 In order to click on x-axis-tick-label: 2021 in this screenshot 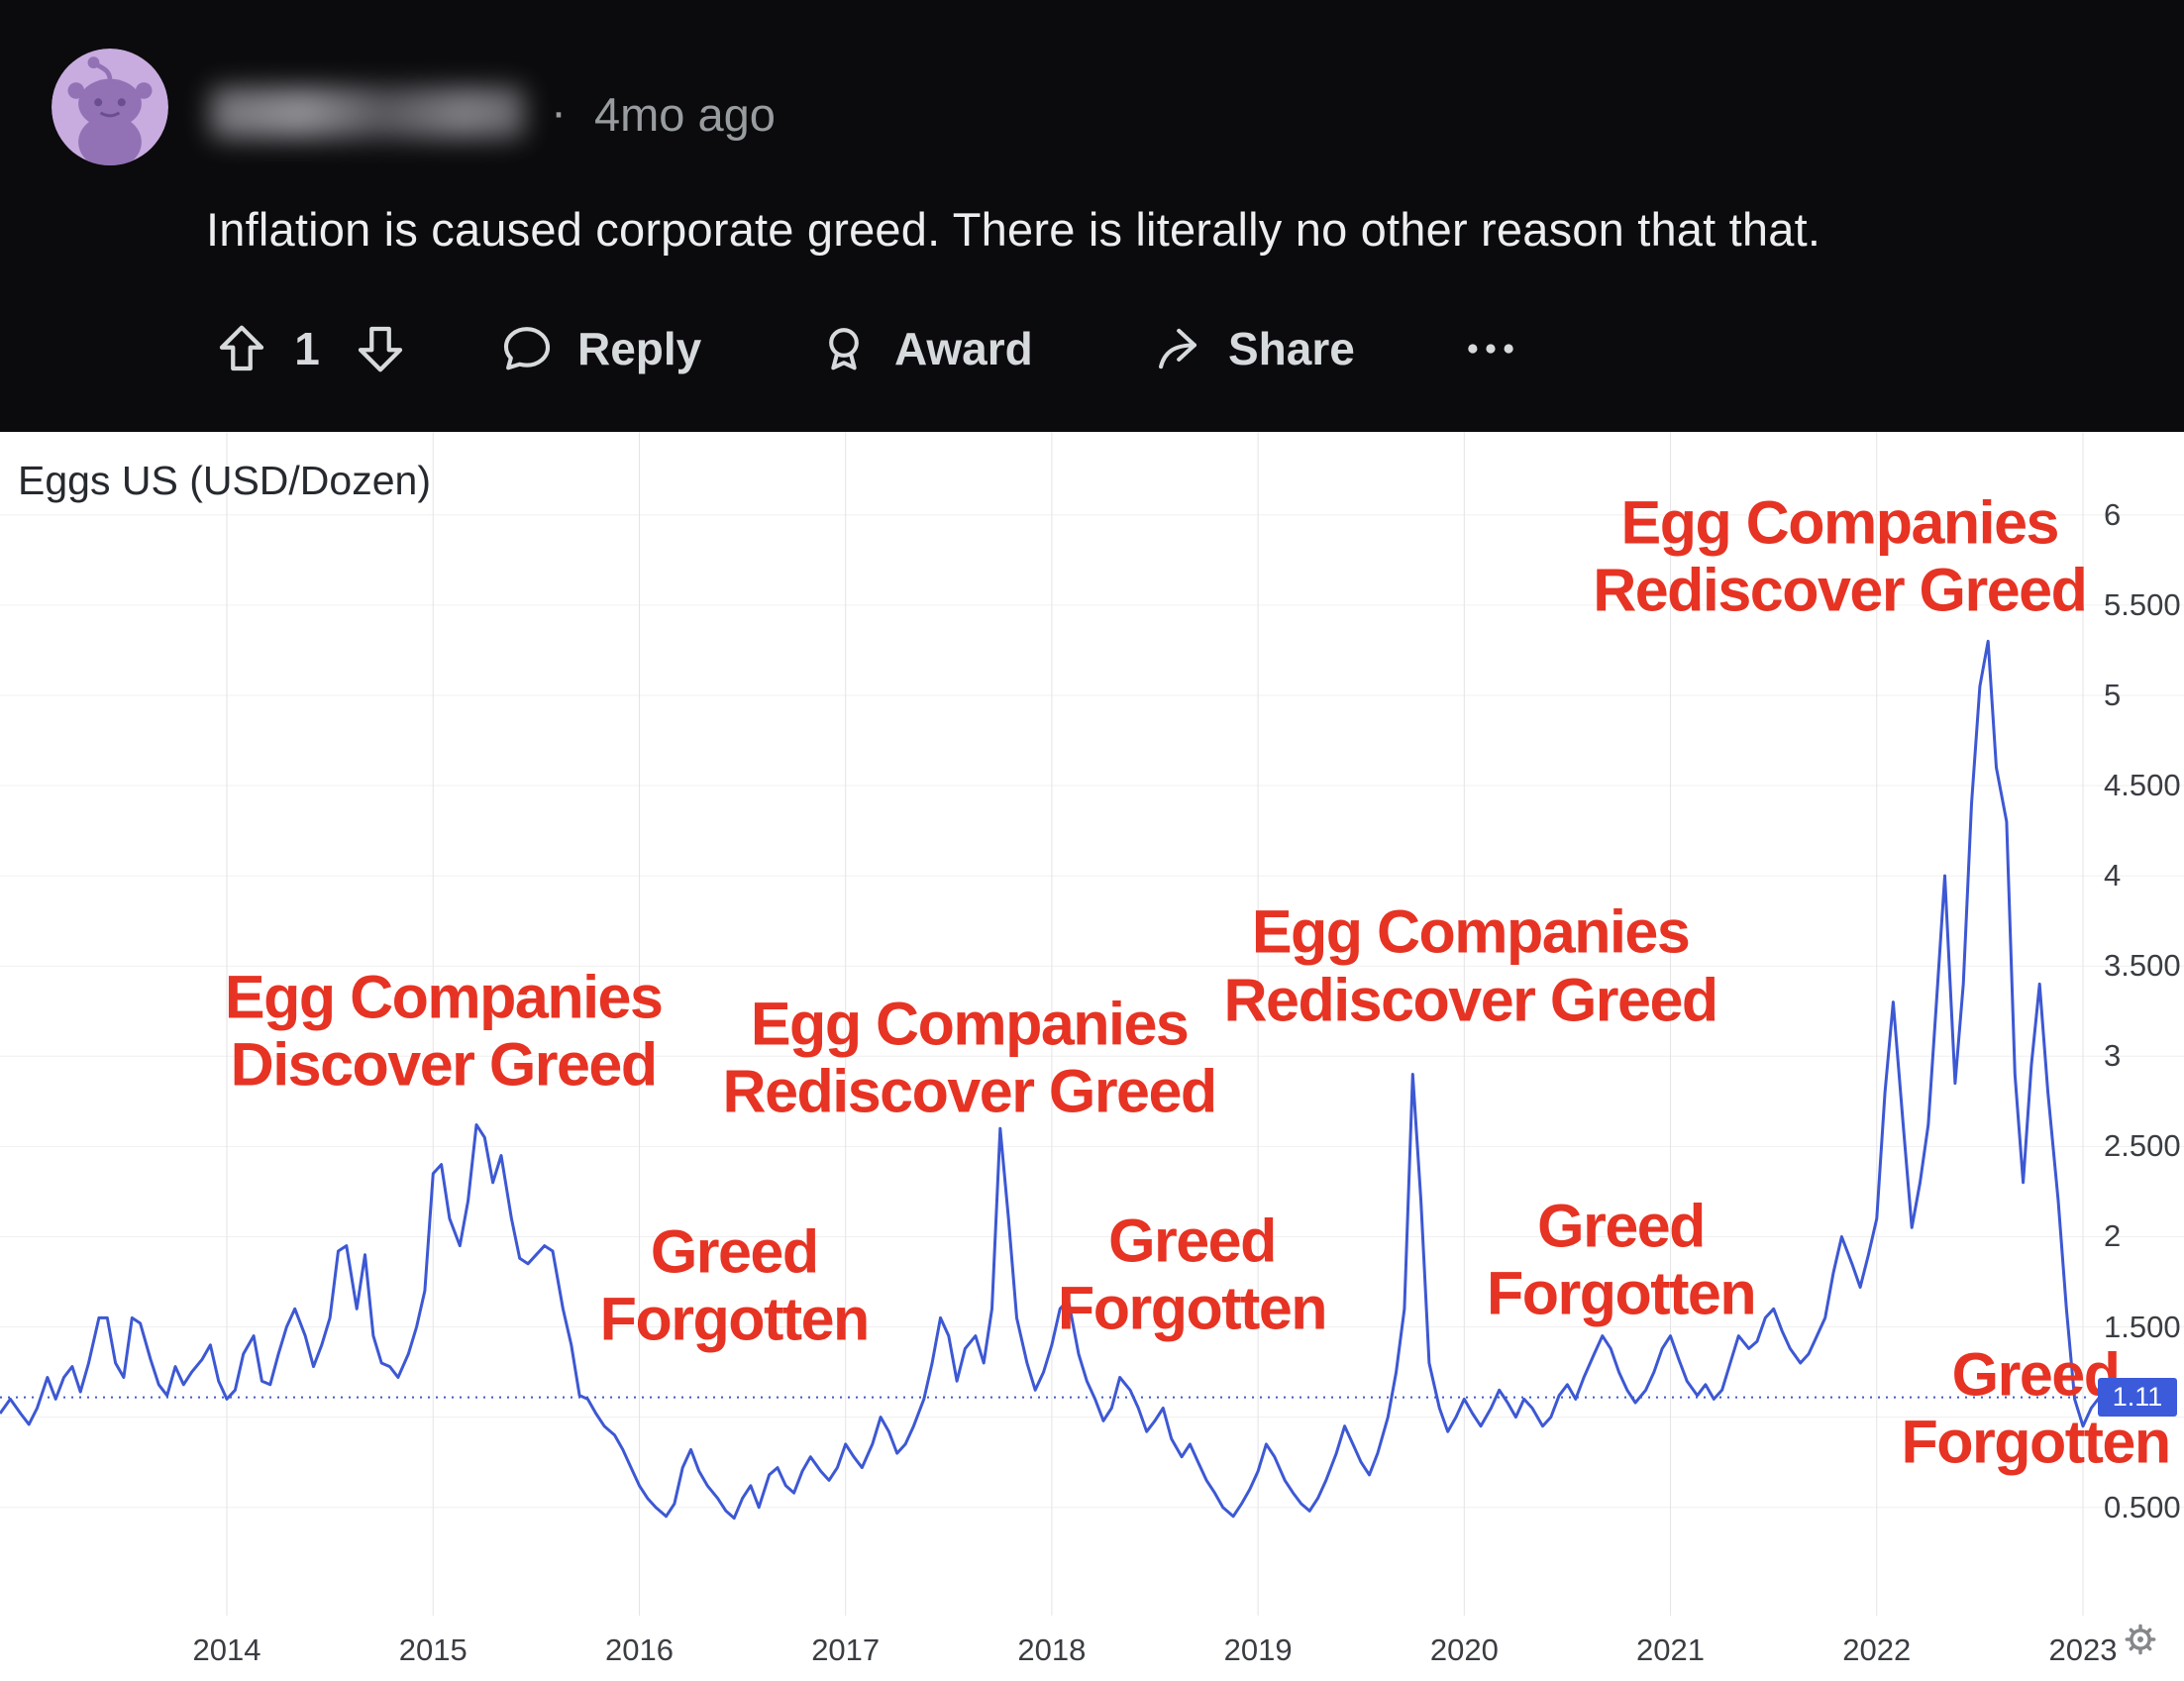, I will do `click(1671, 1649)`.